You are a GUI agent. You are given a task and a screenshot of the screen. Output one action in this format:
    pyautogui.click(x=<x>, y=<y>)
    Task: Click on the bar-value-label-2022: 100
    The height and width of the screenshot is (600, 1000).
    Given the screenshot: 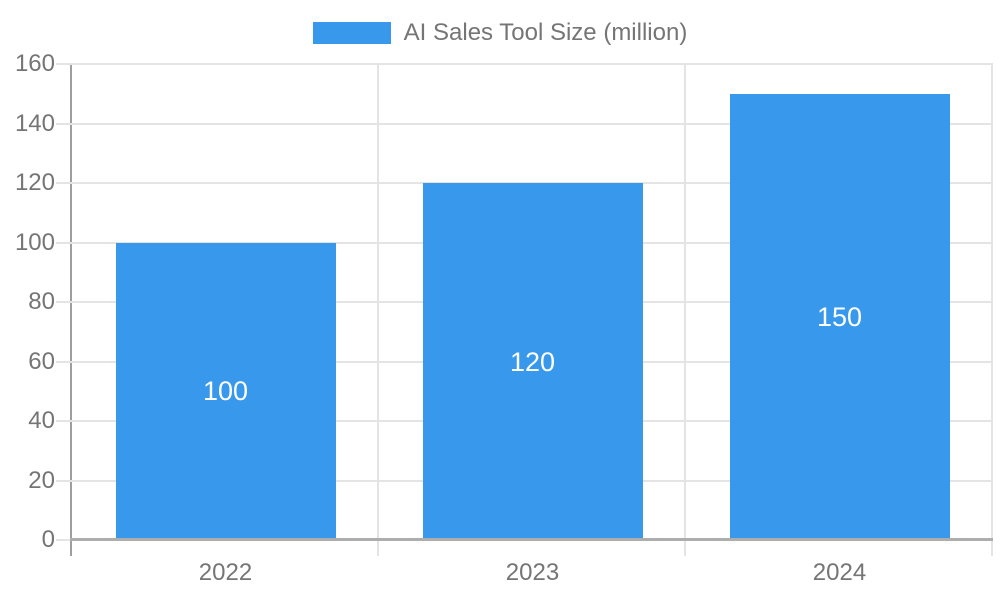 What is the action you would take?
    pyautogui.click(x=225, y=391)
    